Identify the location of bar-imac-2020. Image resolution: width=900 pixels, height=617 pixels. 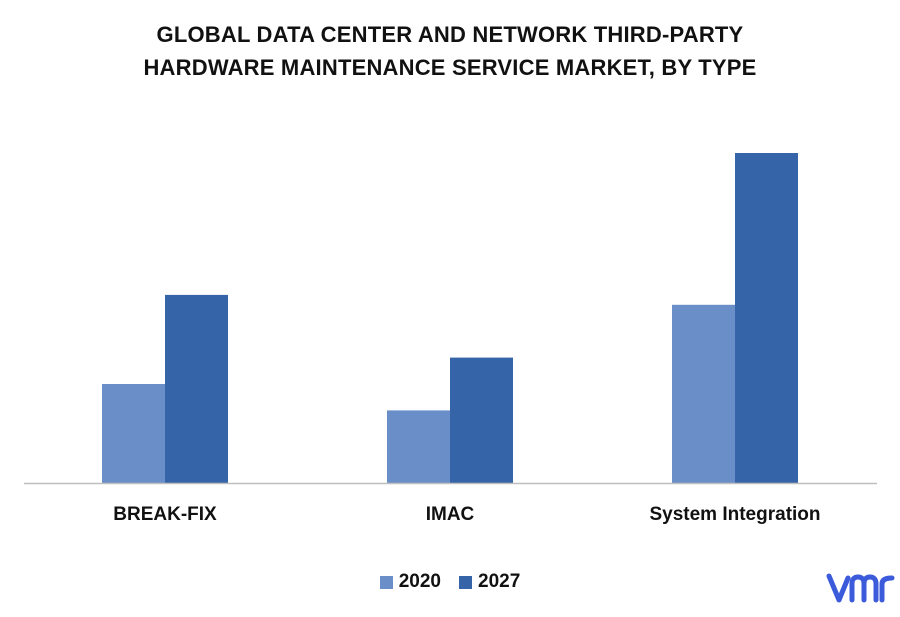
(418, 446).